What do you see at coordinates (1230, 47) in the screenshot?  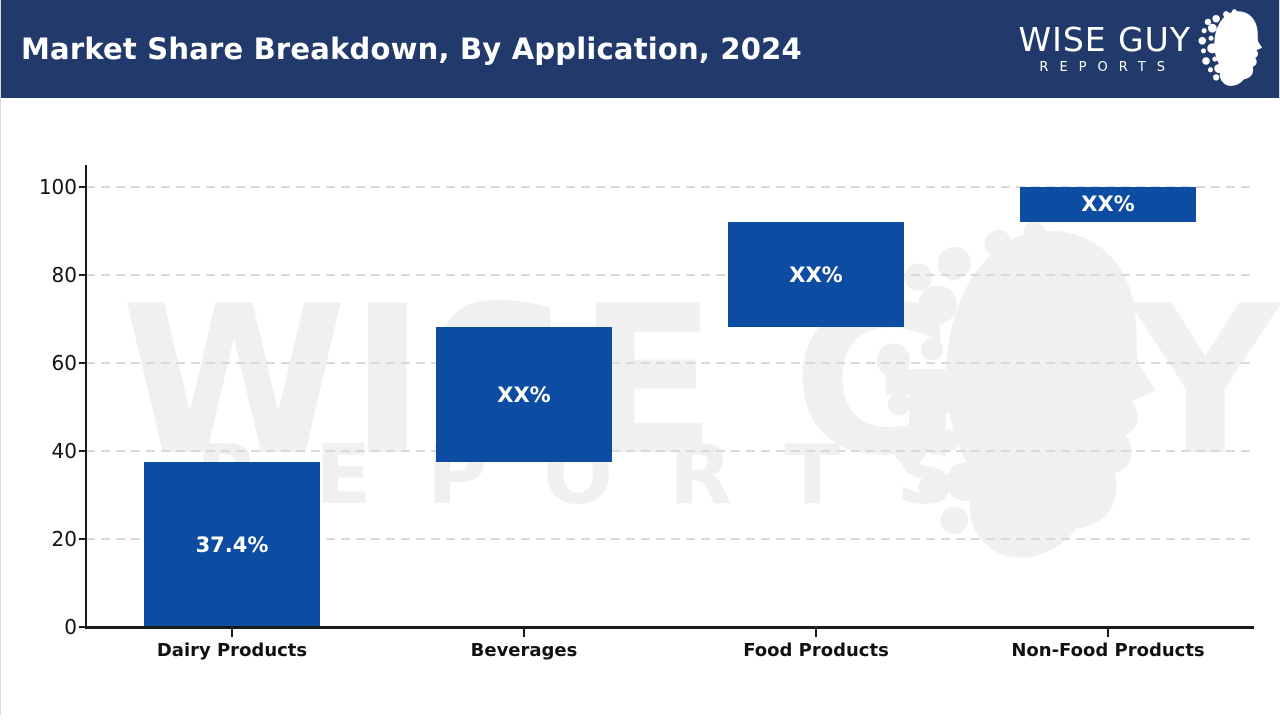 I see `dotted-face-profile-icon` at bounding box center [1230, 47].